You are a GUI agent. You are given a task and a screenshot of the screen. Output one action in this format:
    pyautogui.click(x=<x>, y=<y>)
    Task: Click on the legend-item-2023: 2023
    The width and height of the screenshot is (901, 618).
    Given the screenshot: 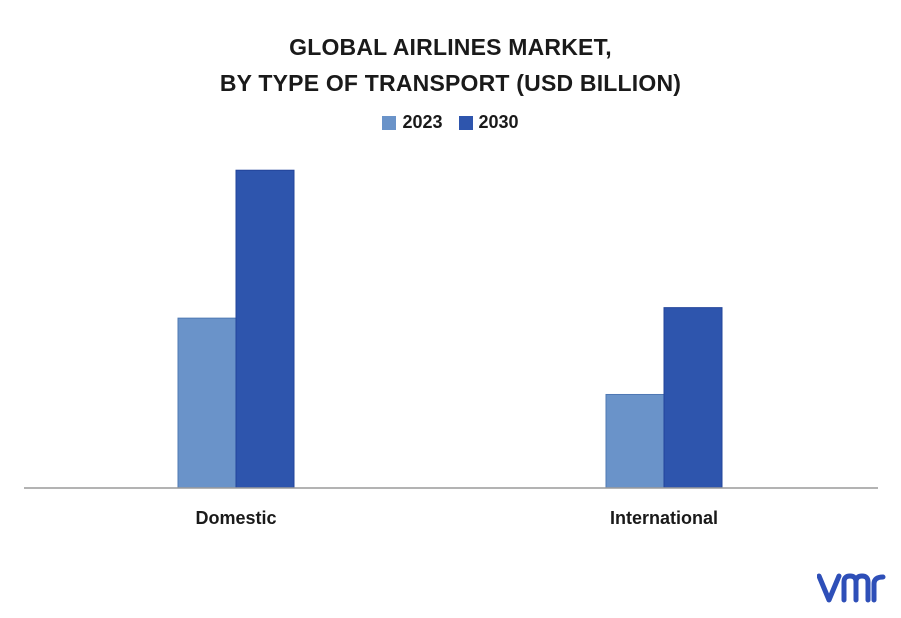 What is the action you would take?
    pyautogui.click(x=412, y=122)
    